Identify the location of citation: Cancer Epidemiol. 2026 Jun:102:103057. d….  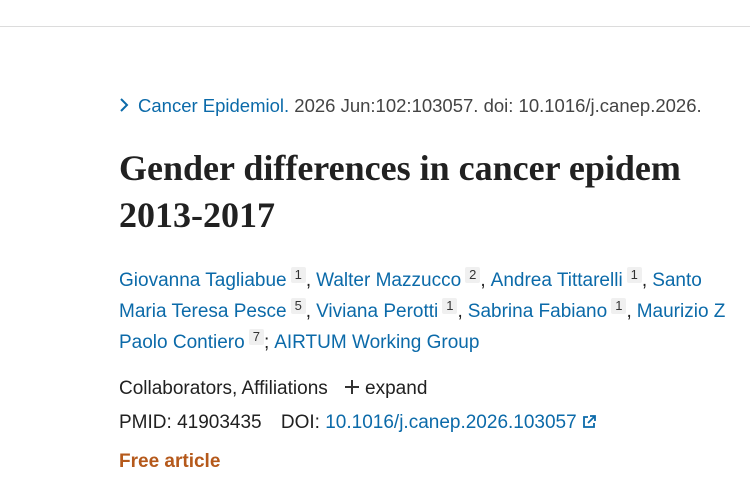
(410, 106).